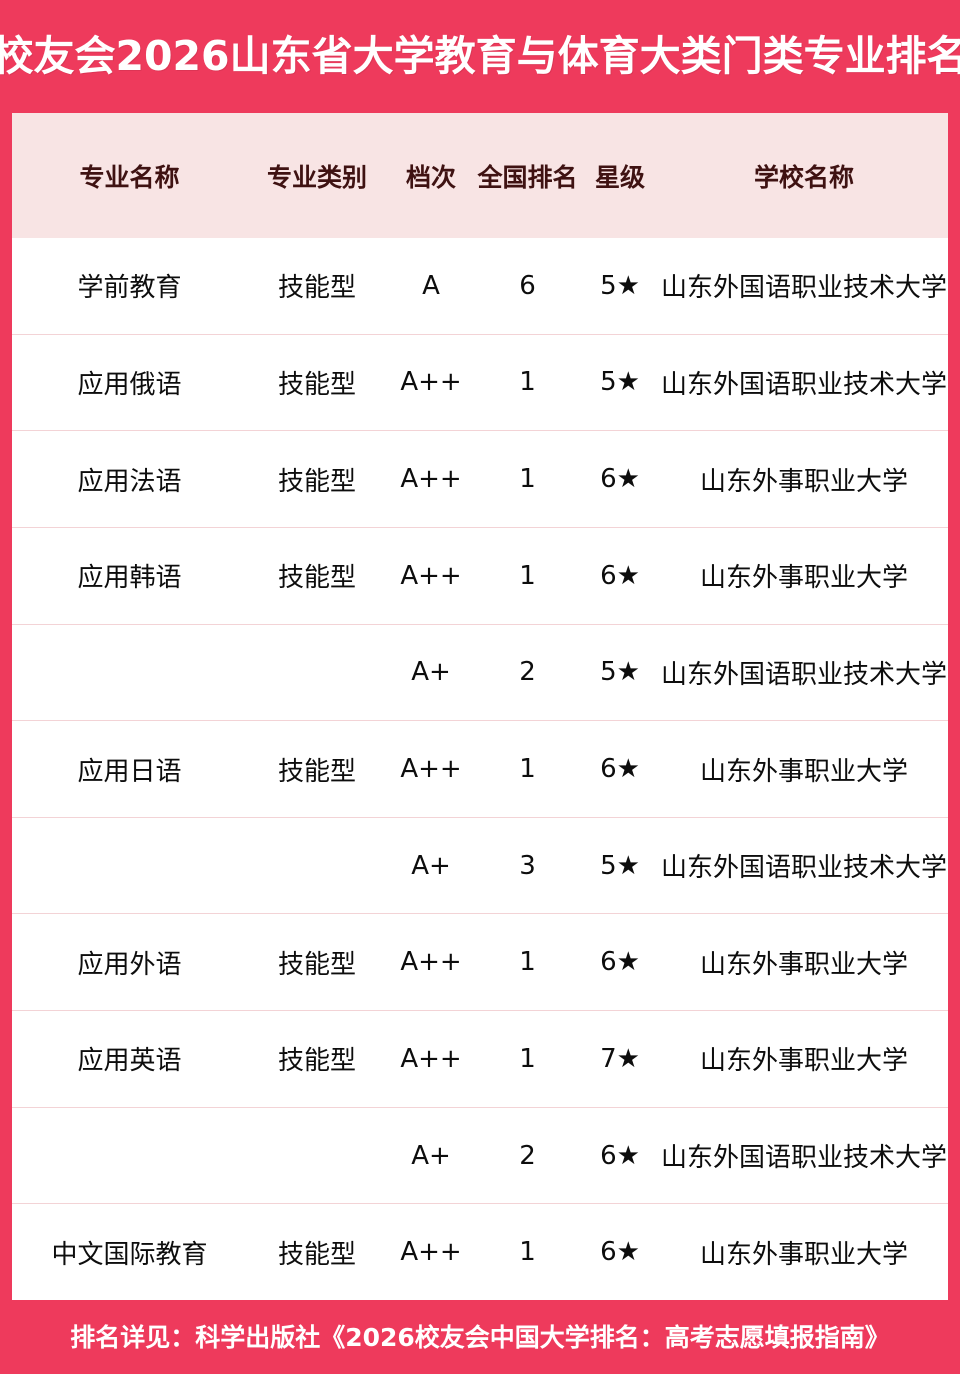 The width and height of the screenshot is (960, 1374). Describe the element at coordinates (480, 286) in the screenshot. I see `table-row: 学前教育 技能型 A 6 5★ 山东外国语职业技术大学` at that location.